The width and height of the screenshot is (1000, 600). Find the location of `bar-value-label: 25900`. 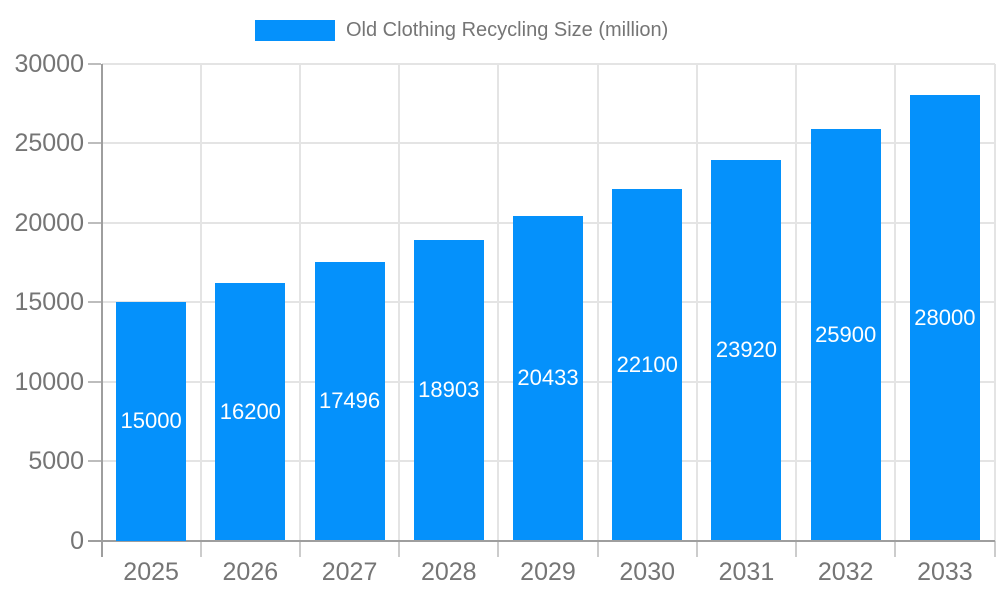

bar-value-label: 25900 is located at coordinates (846, 334).